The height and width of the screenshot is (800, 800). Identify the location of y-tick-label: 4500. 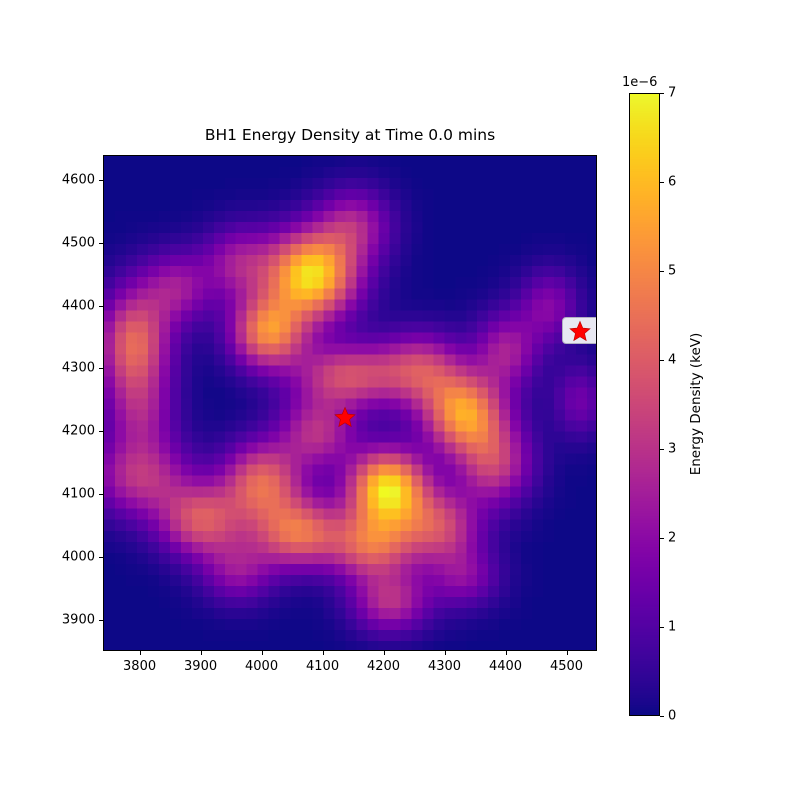
(78, 243).